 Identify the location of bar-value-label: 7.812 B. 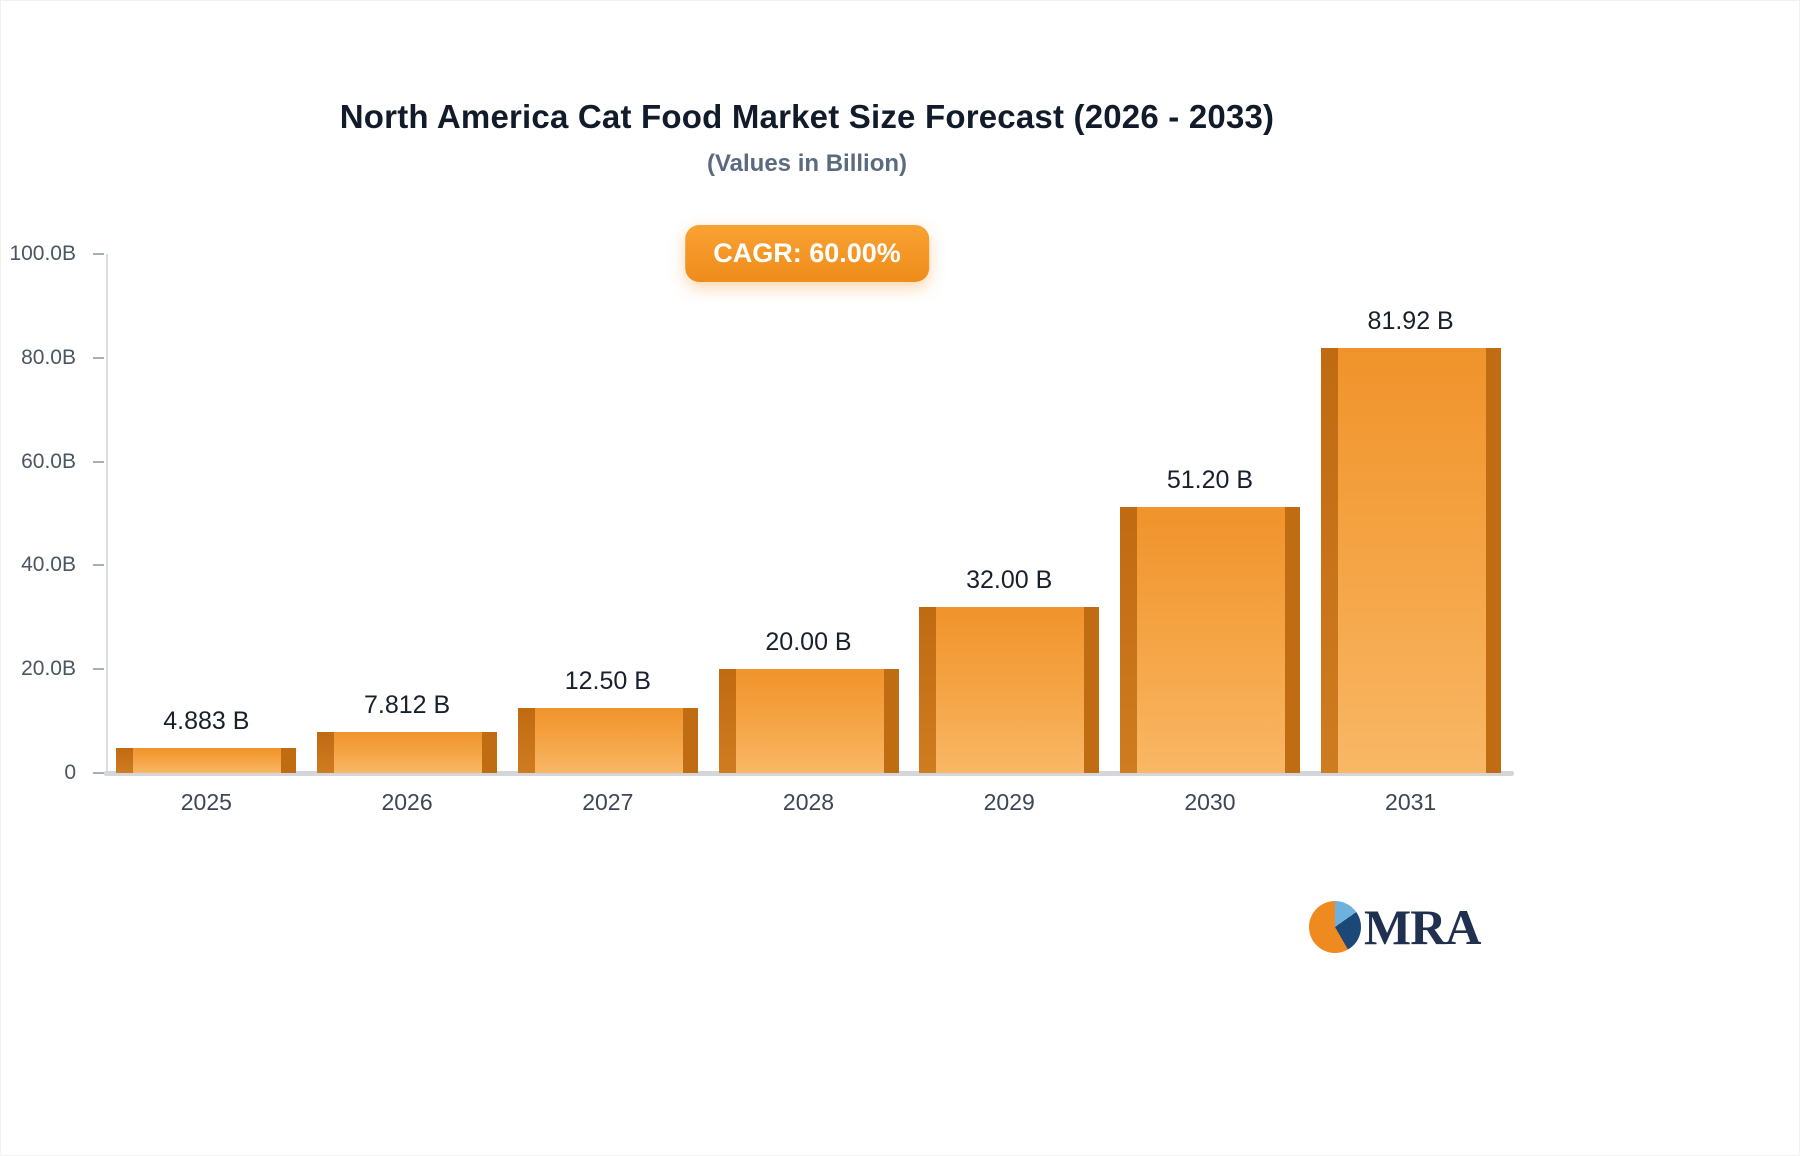
(407, 705).